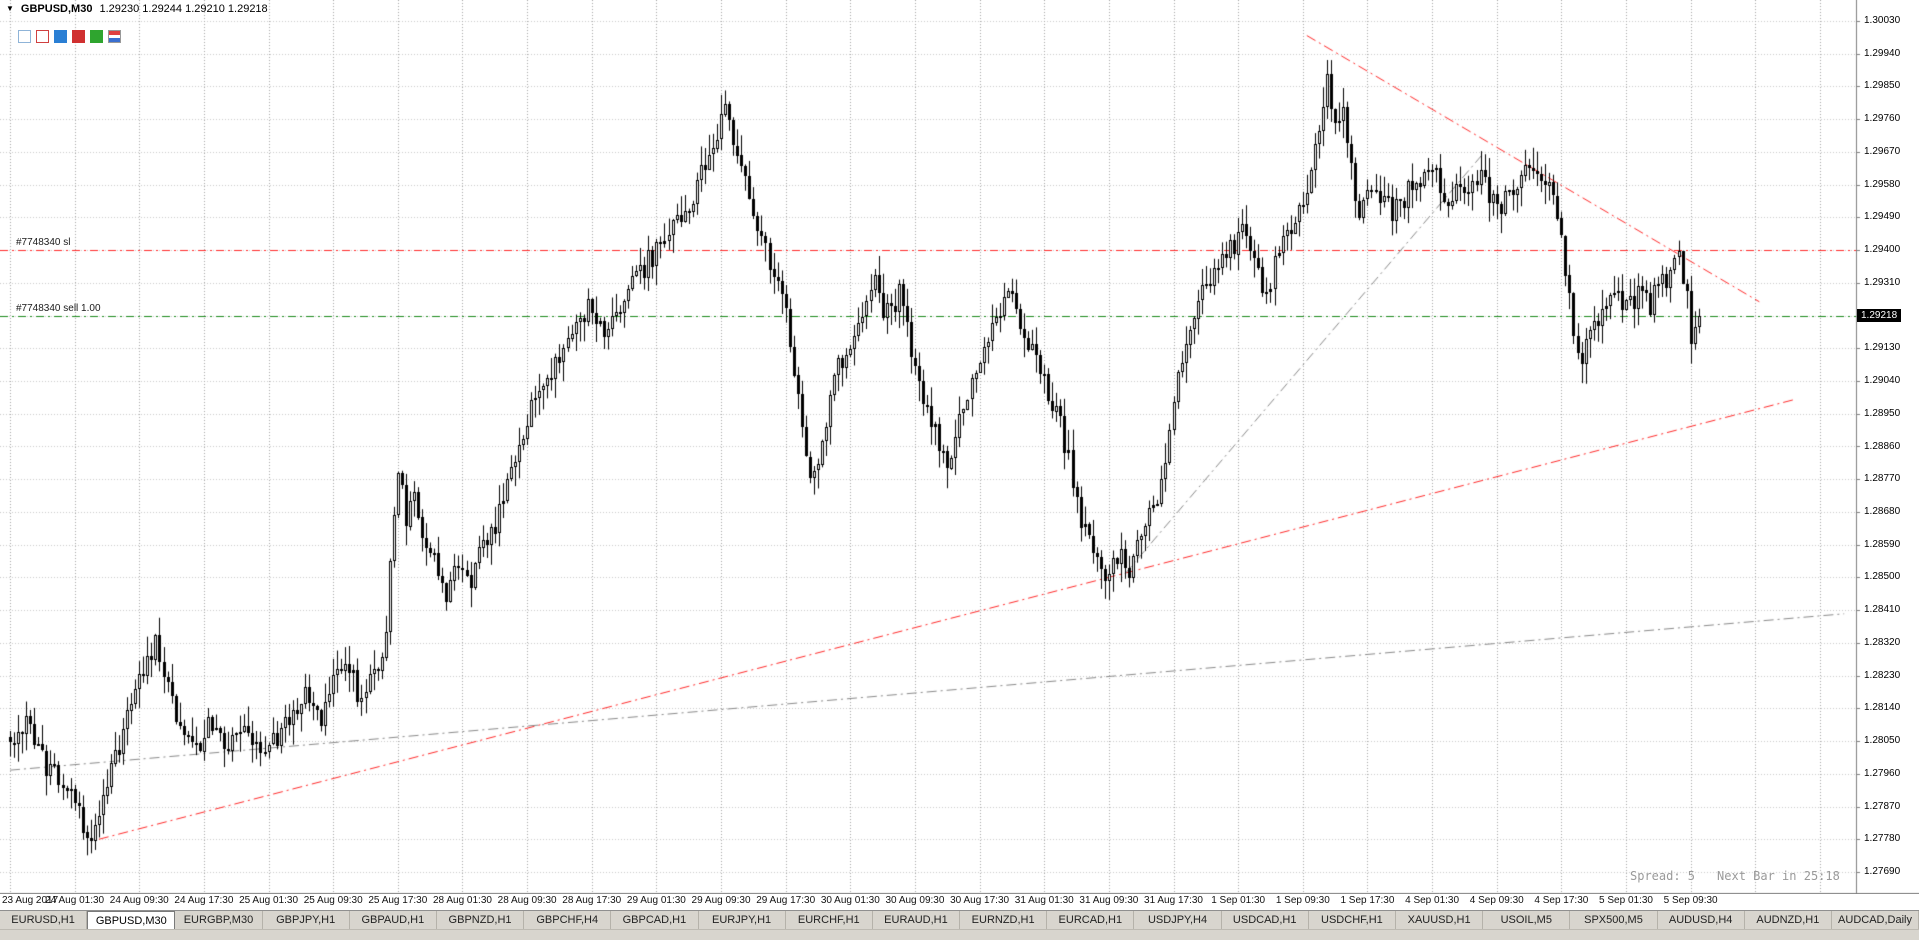 The width and height of the screenshot is (1919, 940). Describe the element at coordinates (959, 934) in the screenshot. I see `tab-scrollbar` at that location.